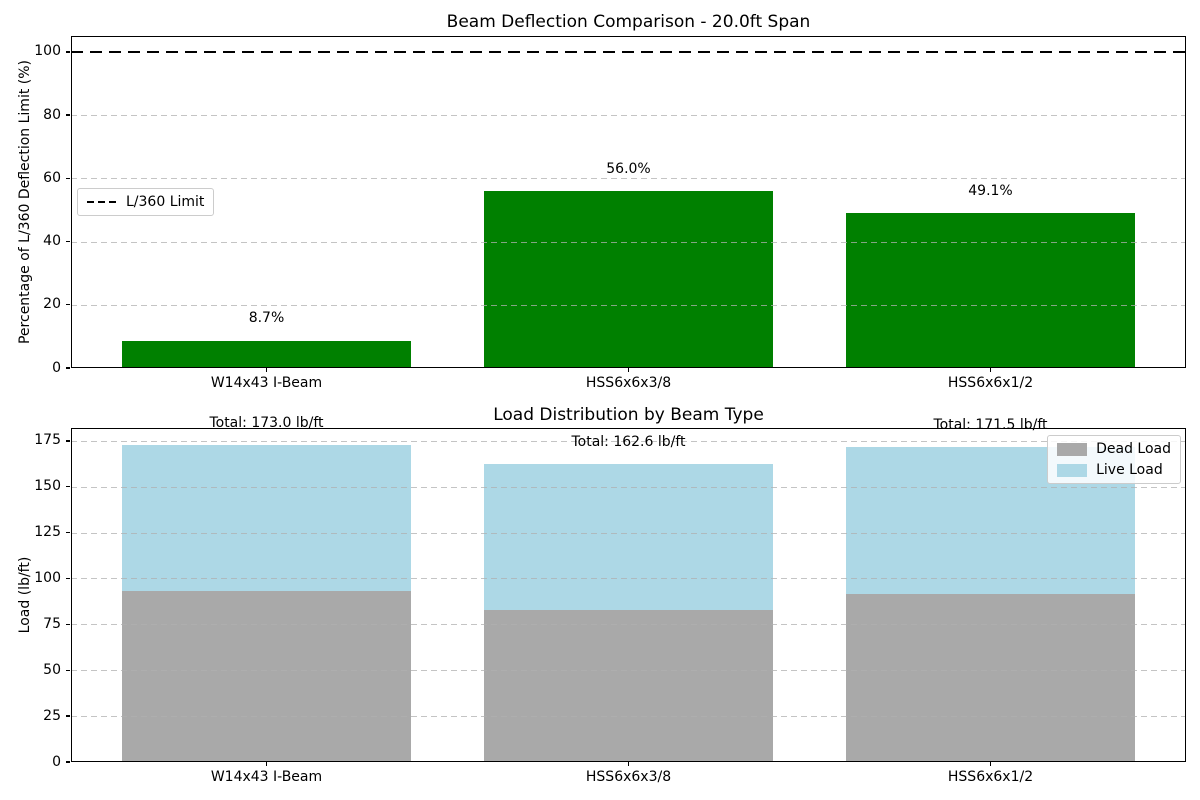  What do you see at coordinates (52, 177) in the screenshot?
I see `y-tick-label: 60` at bounding box center [52, 177].